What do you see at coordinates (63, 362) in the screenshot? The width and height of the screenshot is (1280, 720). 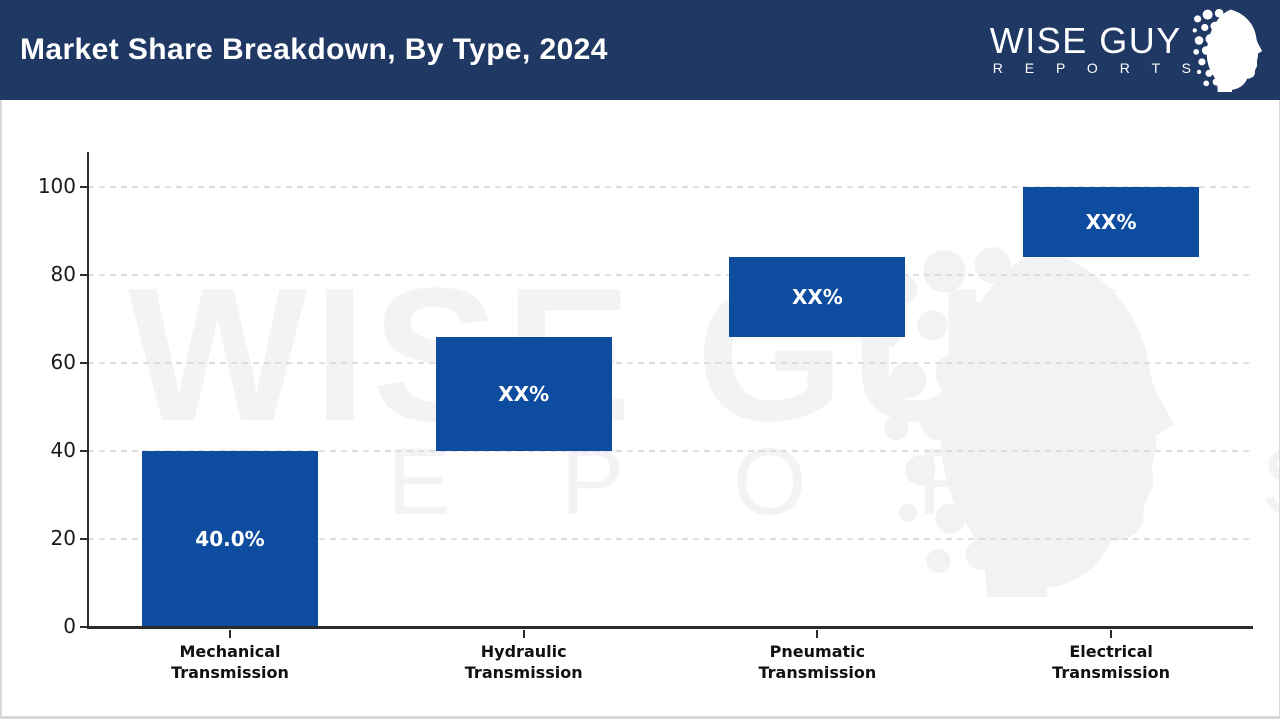 I see `y-tick-label: 60` at bounding box center [63, 362].